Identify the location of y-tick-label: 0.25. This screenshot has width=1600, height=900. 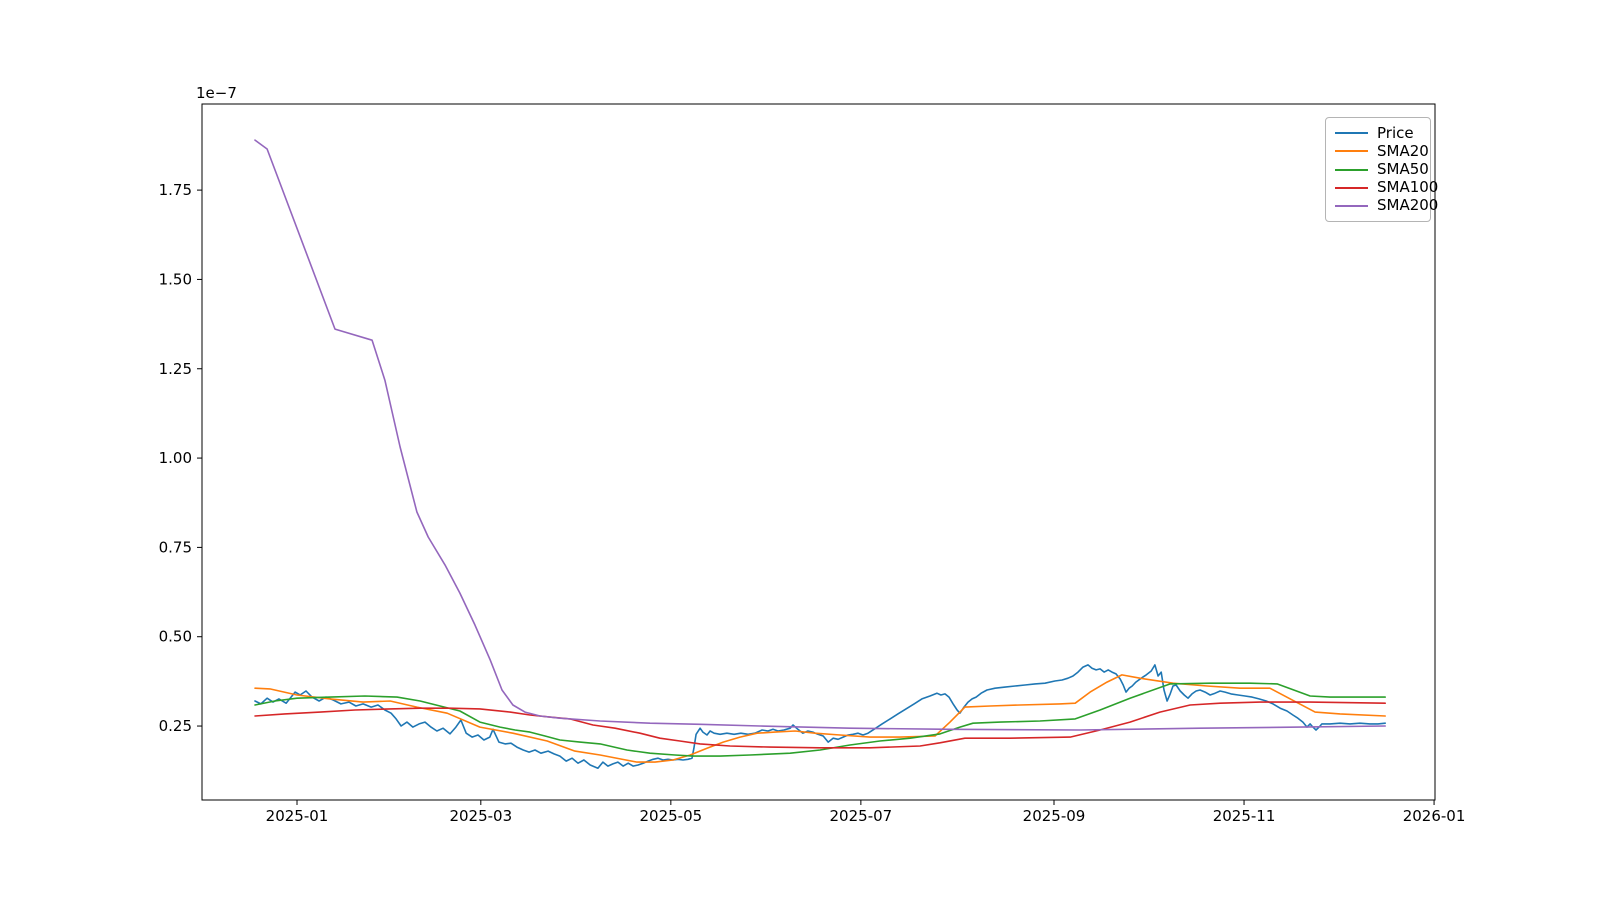
(175, 726).